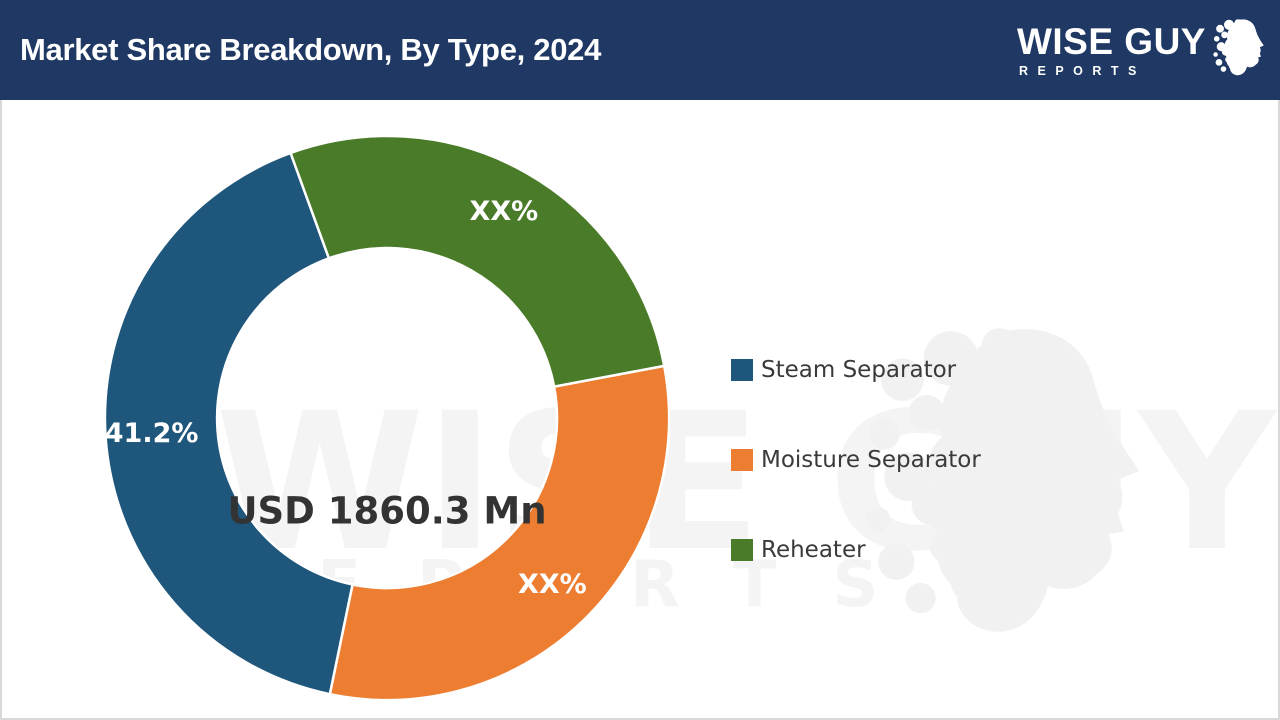 Image resolution: width=1280 pixels, height=720 pixels. What do you see at coordinates (1082, 70) in the screenshot?
I see `logo-subtitle: REPORTS` at bounding box center [1082, 70].